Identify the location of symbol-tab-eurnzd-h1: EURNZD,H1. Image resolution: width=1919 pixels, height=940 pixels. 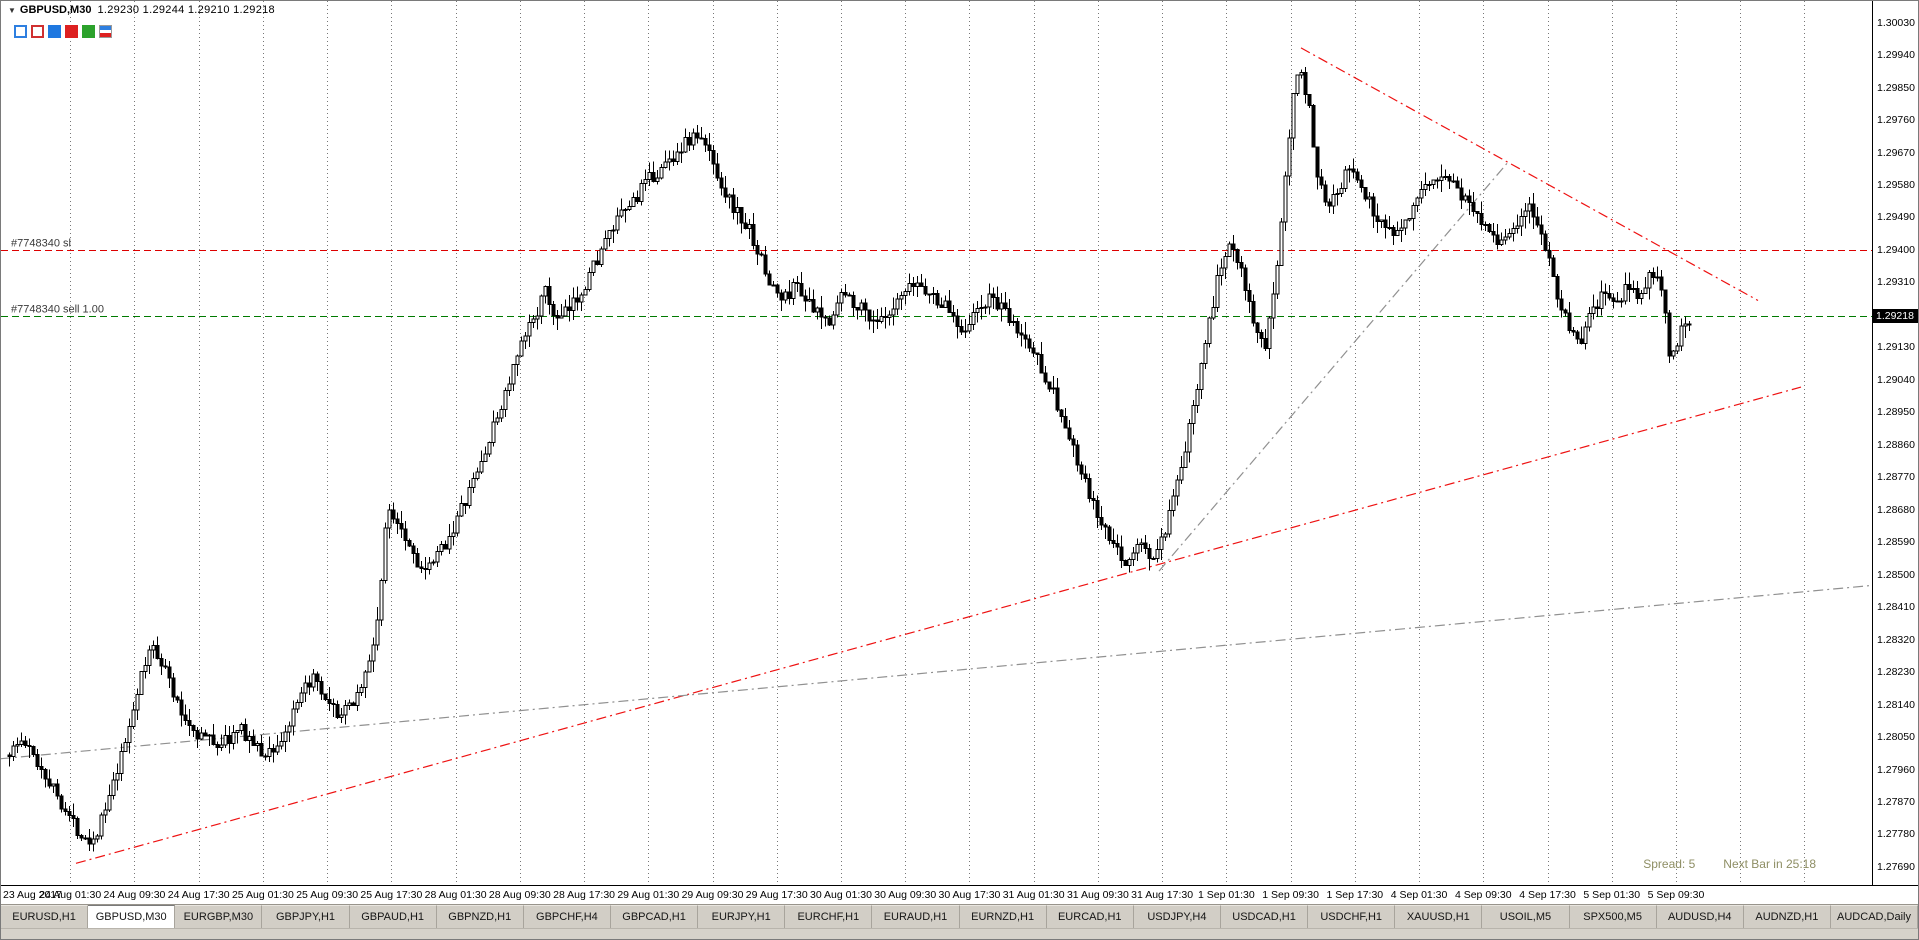
(1003, 916).